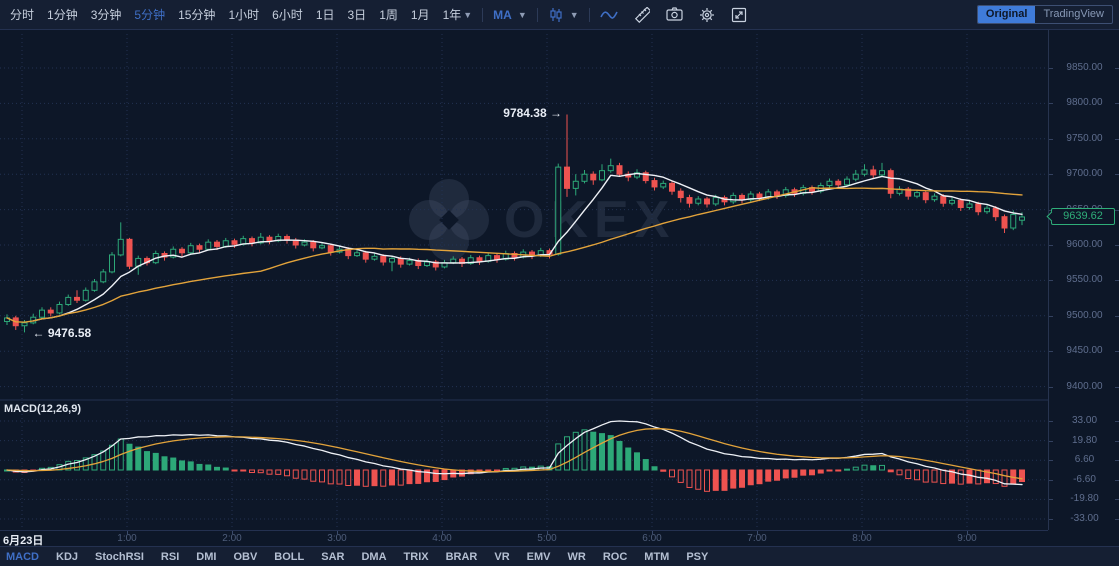 This screenshot has height=566, width=1119. What do you see at coordinates (452, 15) in the screenshot?
I see `timeframe-1年: 1年` at bounding box center [452, 15].